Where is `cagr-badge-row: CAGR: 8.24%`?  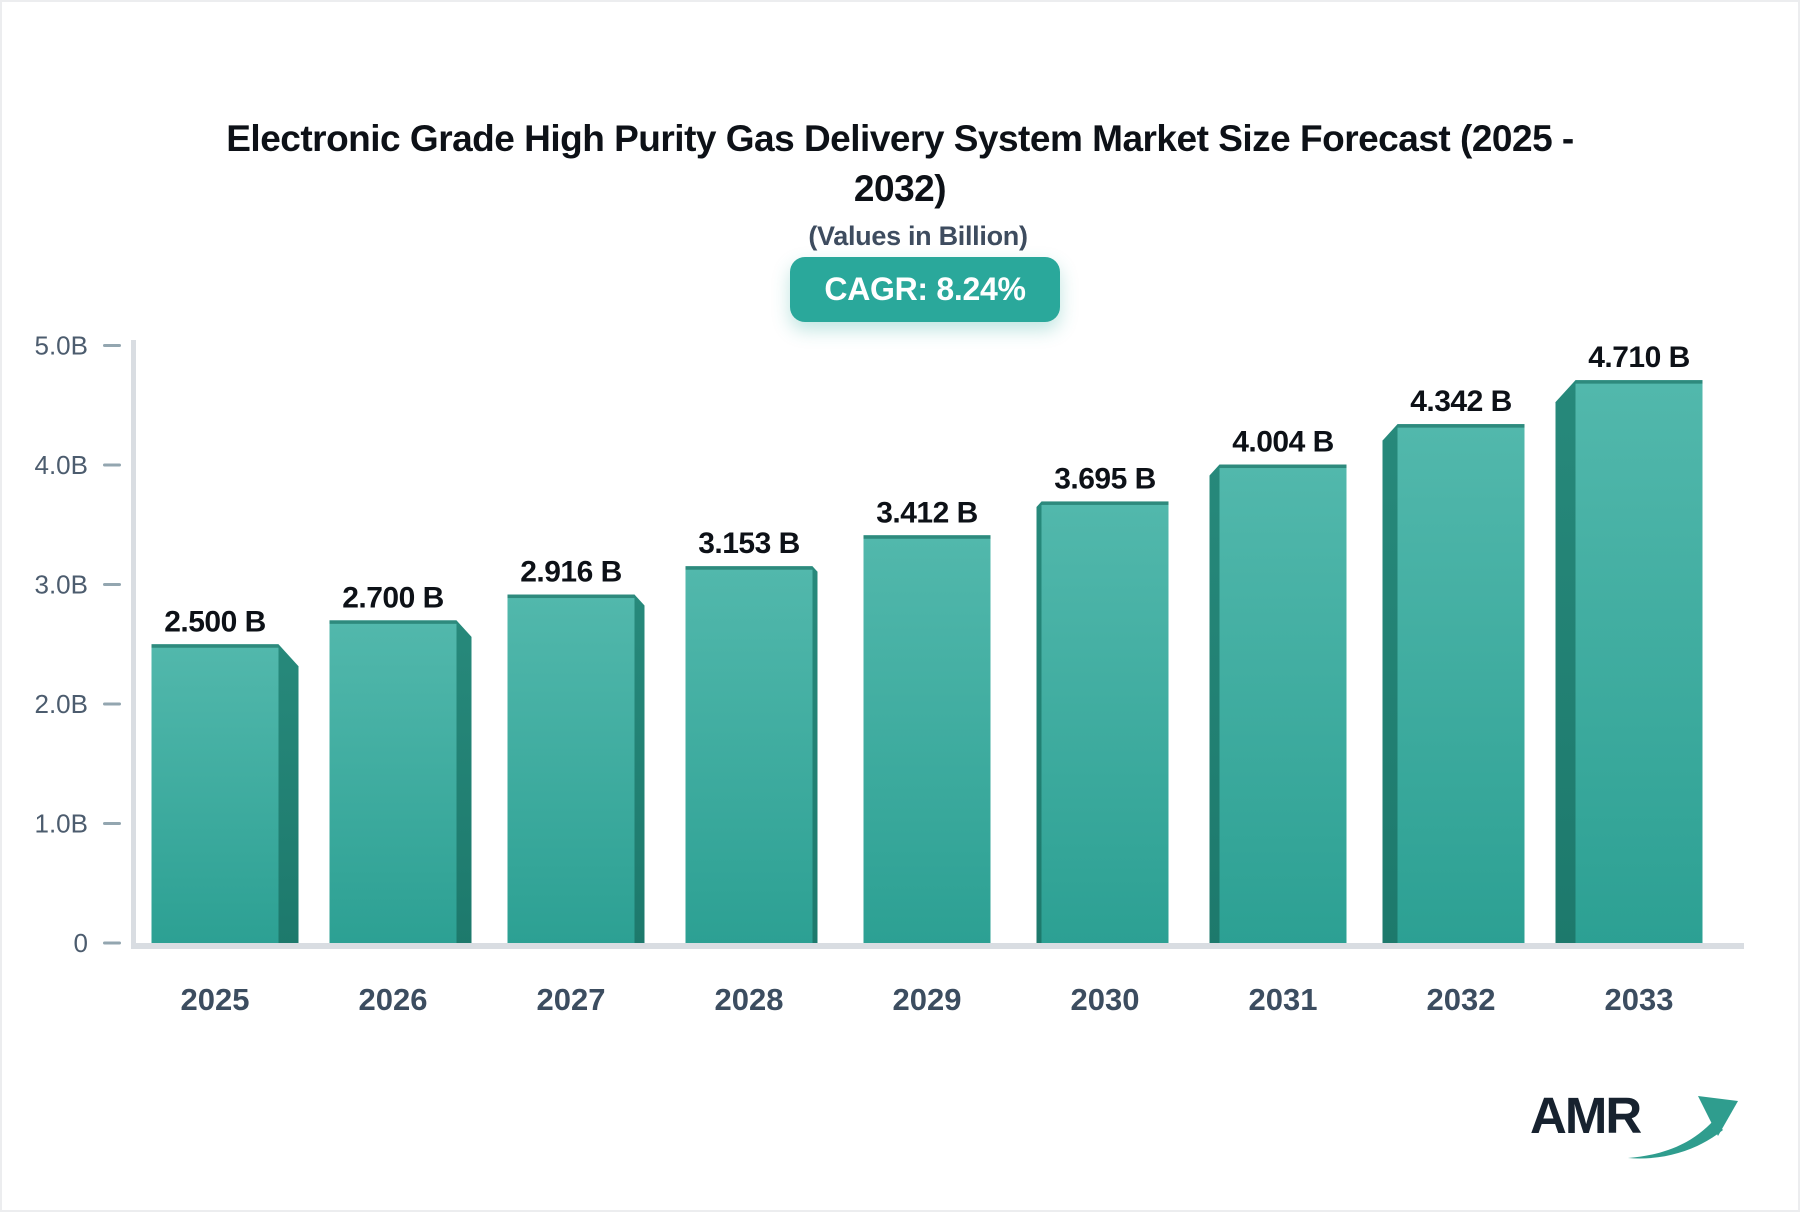 cagr-badge-row: CAGR: 8.24% is located at coordinates (900, 289).